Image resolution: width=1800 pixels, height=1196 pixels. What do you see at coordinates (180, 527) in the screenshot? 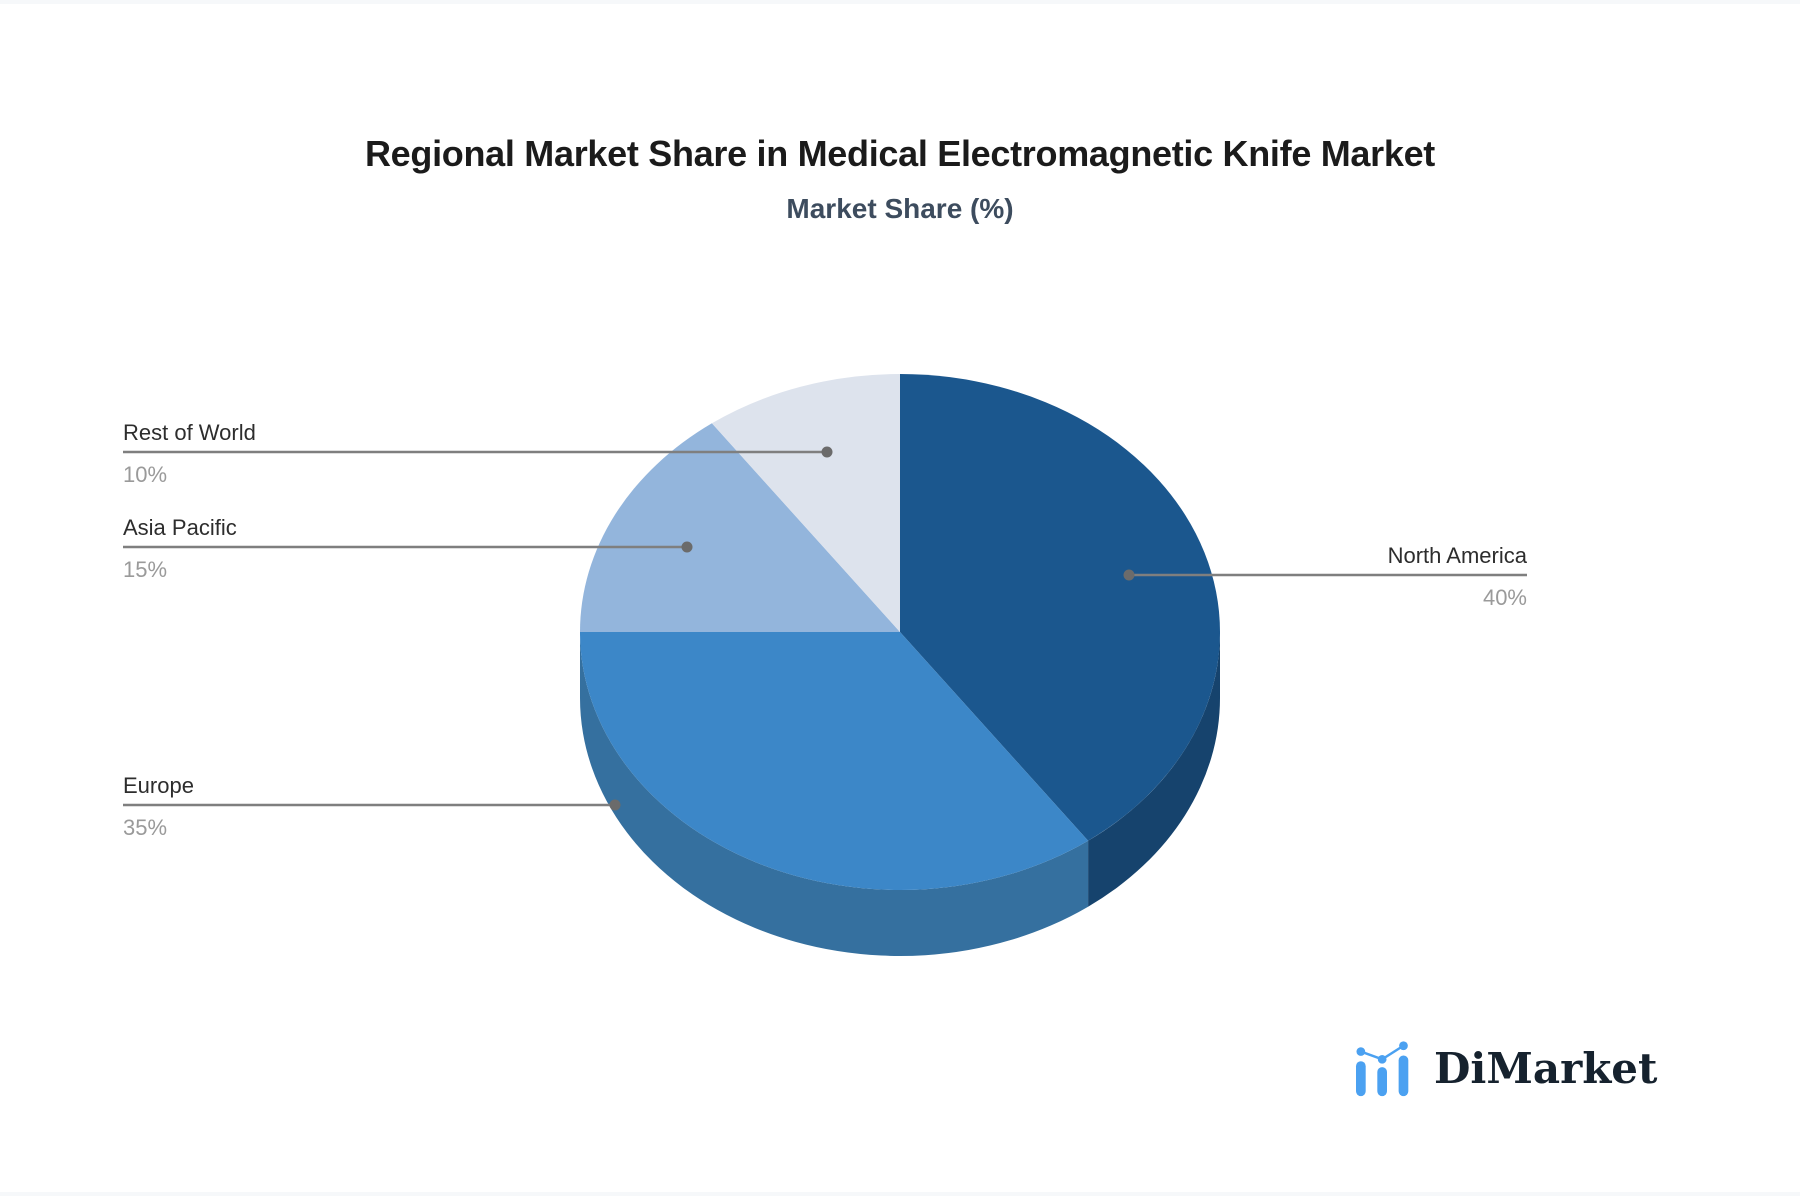
I see `callout-label-asia-pacific: Asia Pacific` at bounding box center [180, 527].